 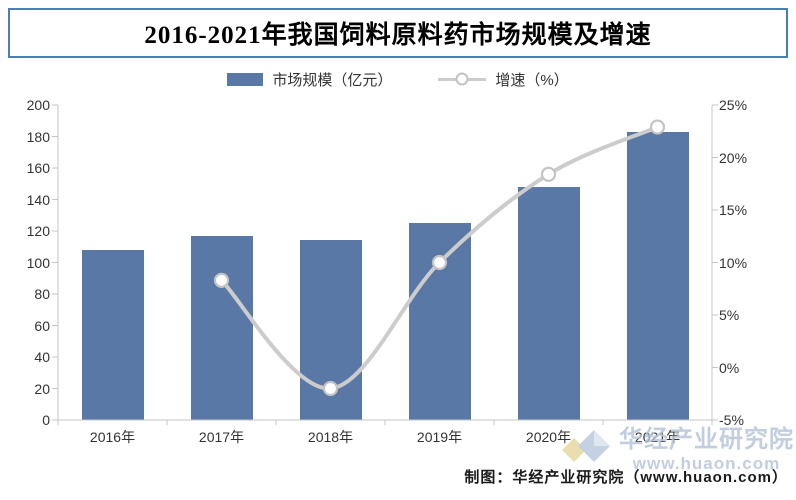 What do you see at coordinates (46, 420) in the screenshot?
I see `y-left-tick-label: 0` at bounding box center [46, 420].